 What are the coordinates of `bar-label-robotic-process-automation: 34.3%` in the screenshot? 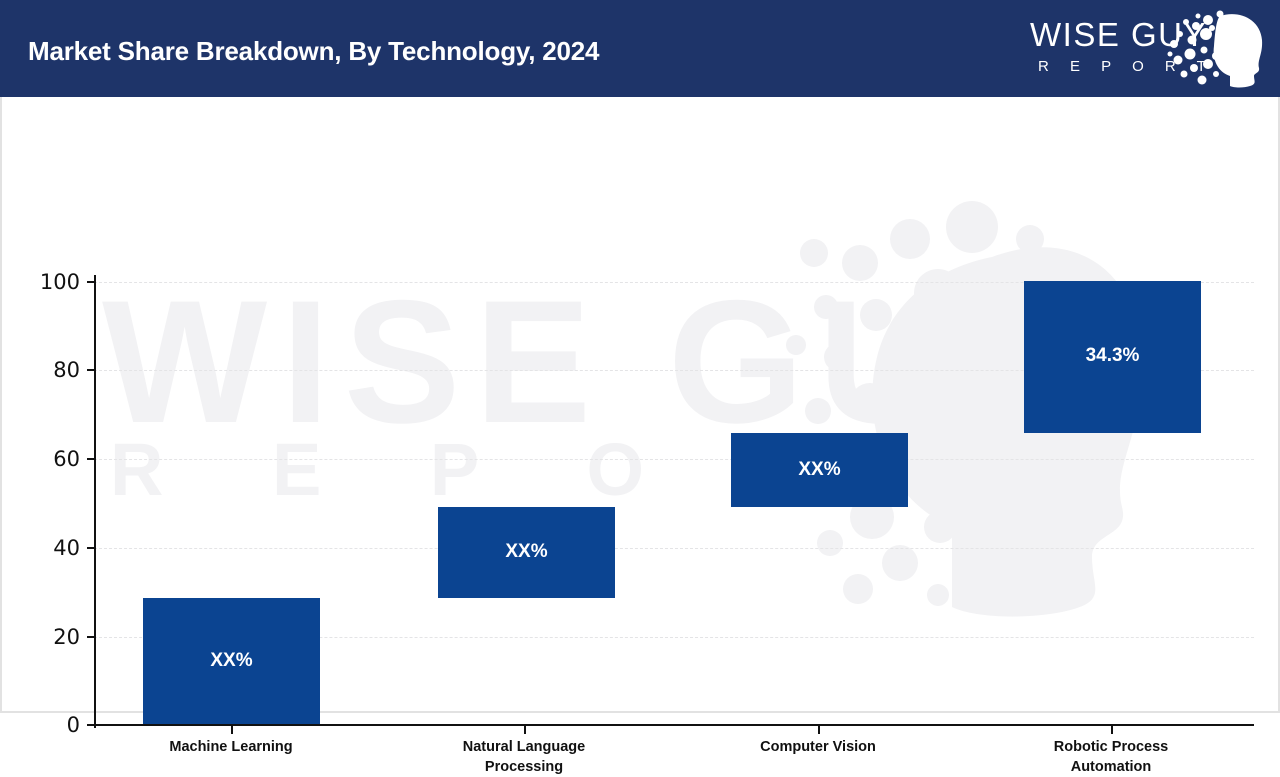 It's located at (1112, 355).